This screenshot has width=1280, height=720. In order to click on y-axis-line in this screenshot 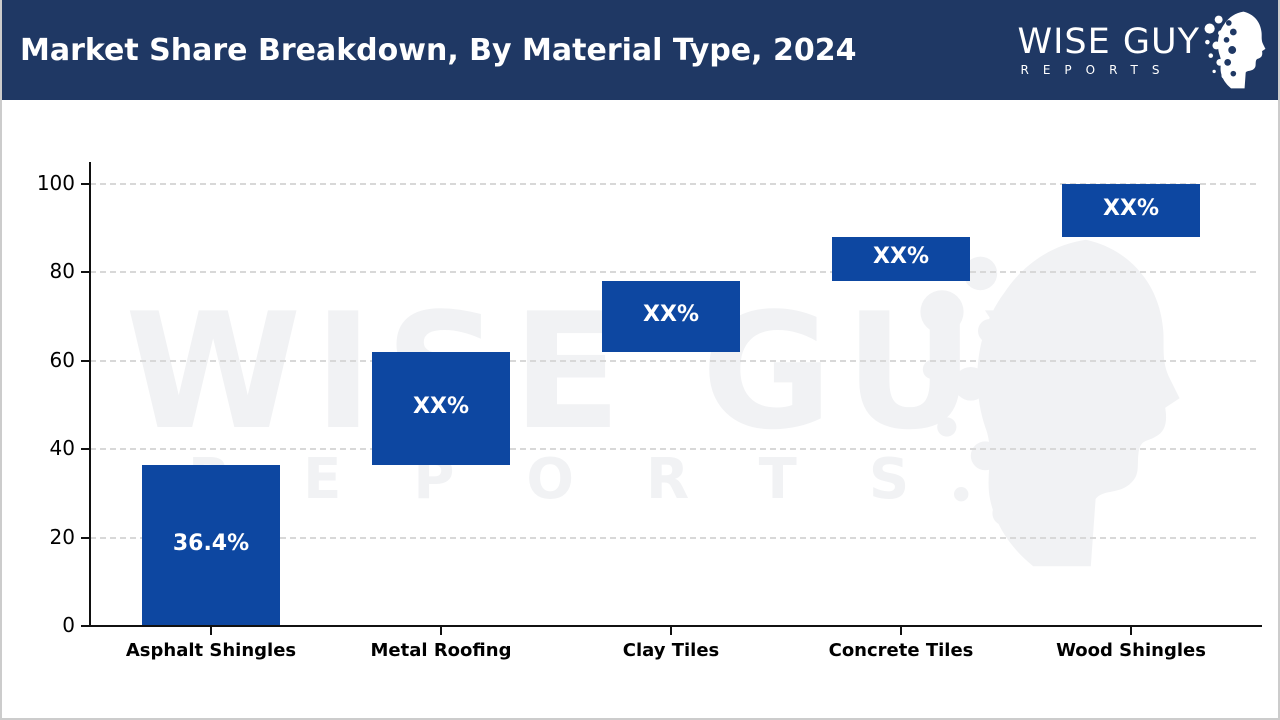, I will do `click(90, 394)`.